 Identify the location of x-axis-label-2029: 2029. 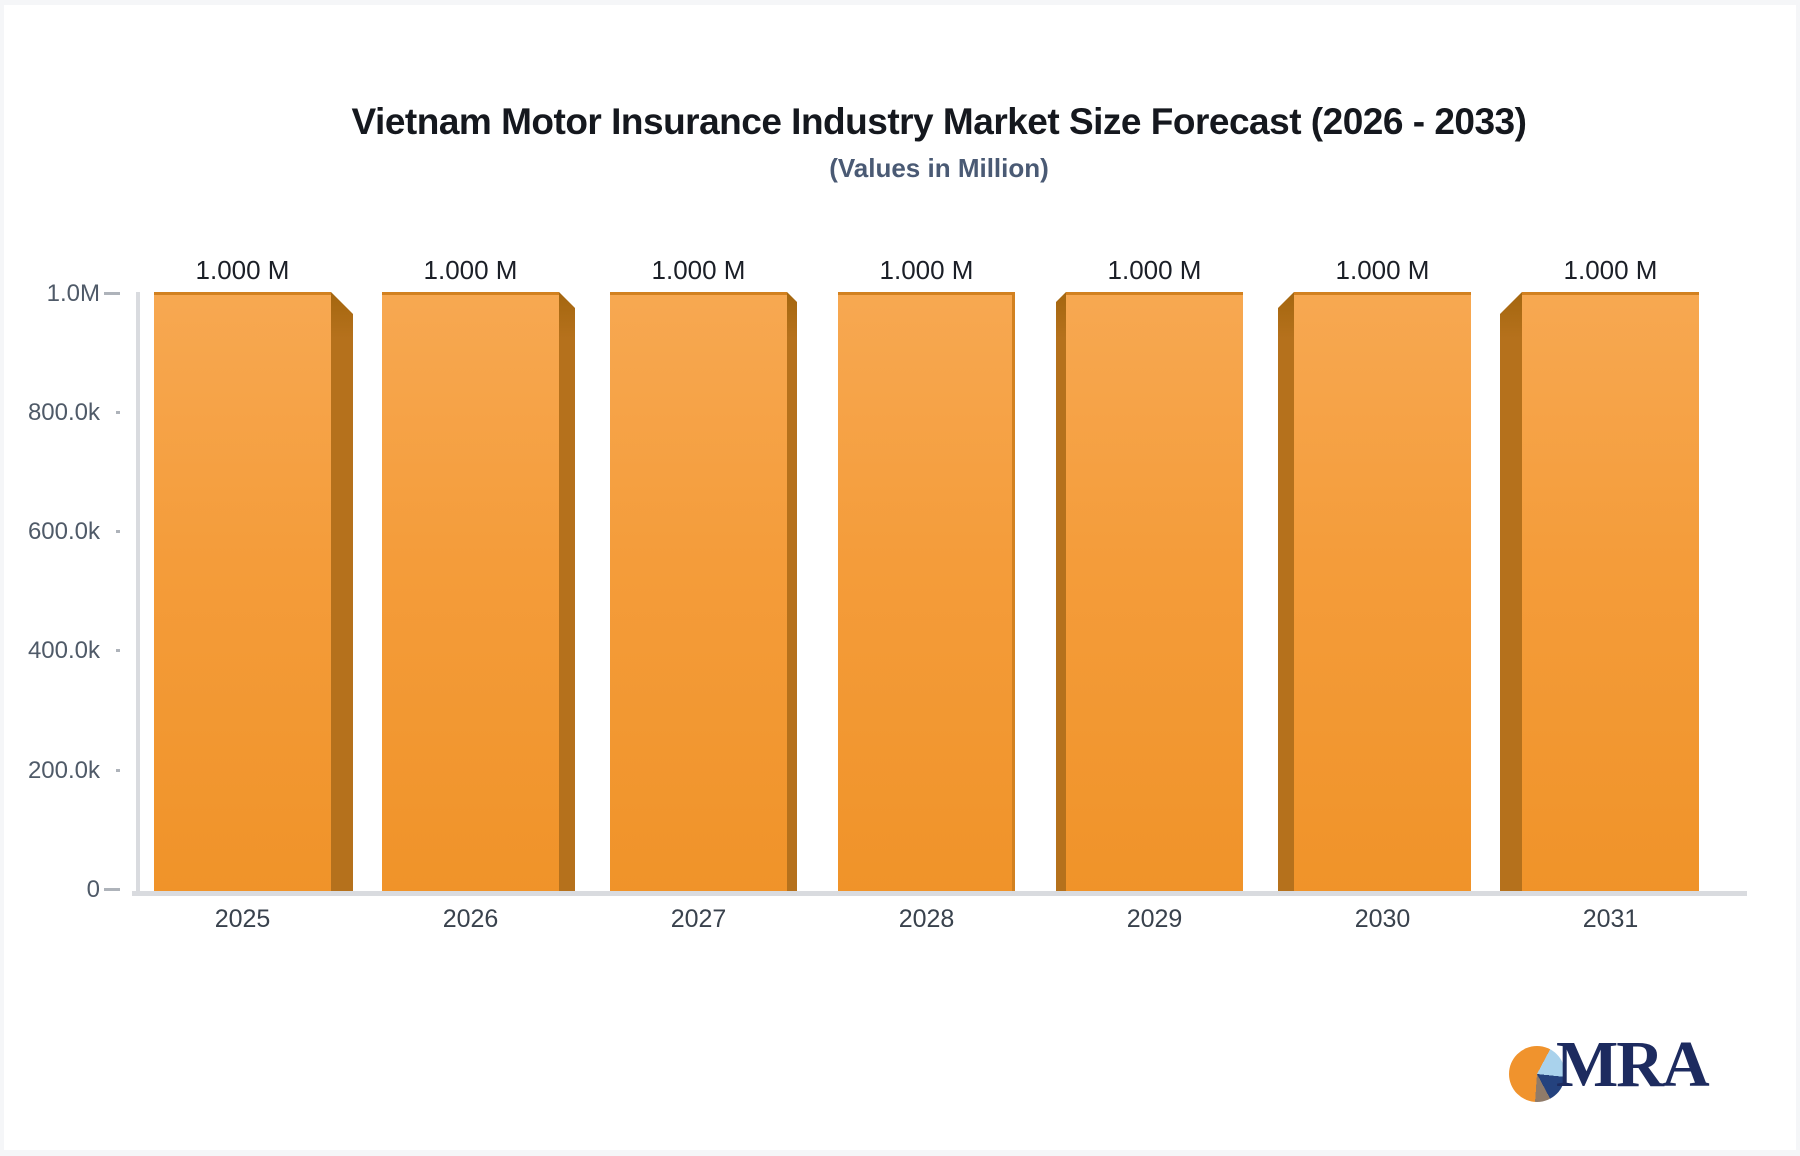
(1154, 919).